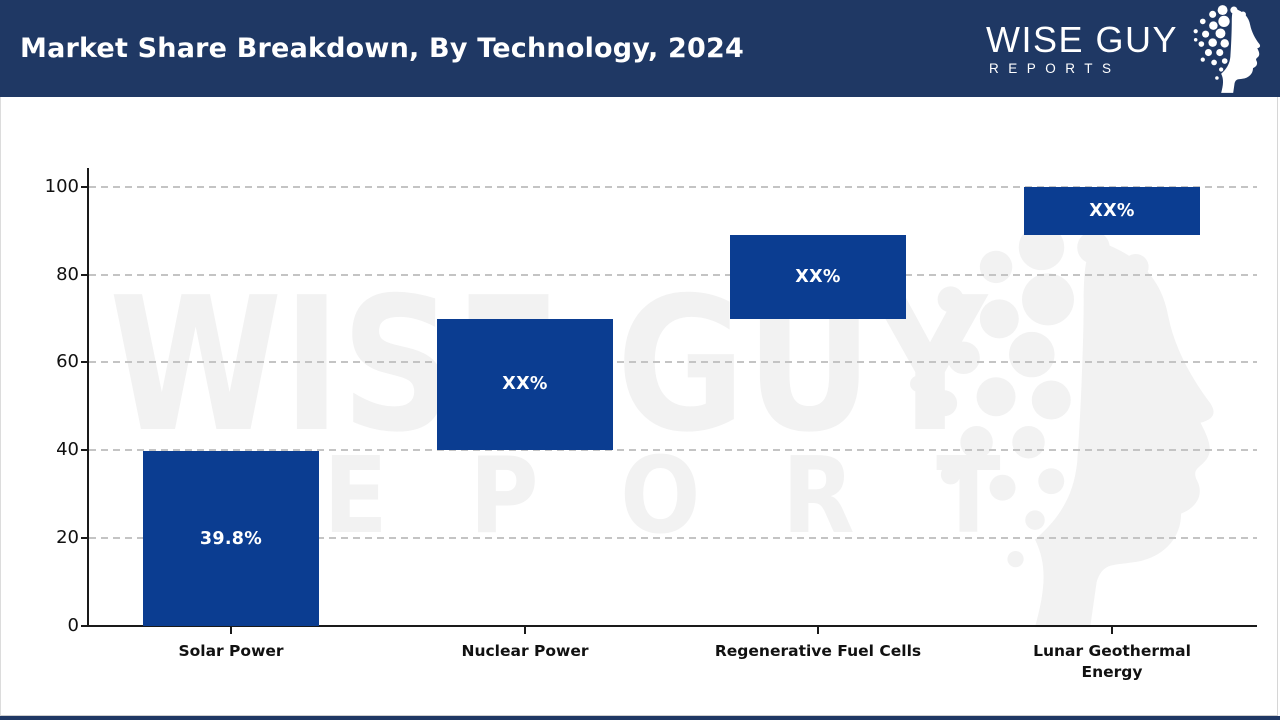 The image size is (1280, 720). What do you see at coordinates (88, 397) in the screenshot?
I see `y-axis-spine` at bounding box center [88, 397].